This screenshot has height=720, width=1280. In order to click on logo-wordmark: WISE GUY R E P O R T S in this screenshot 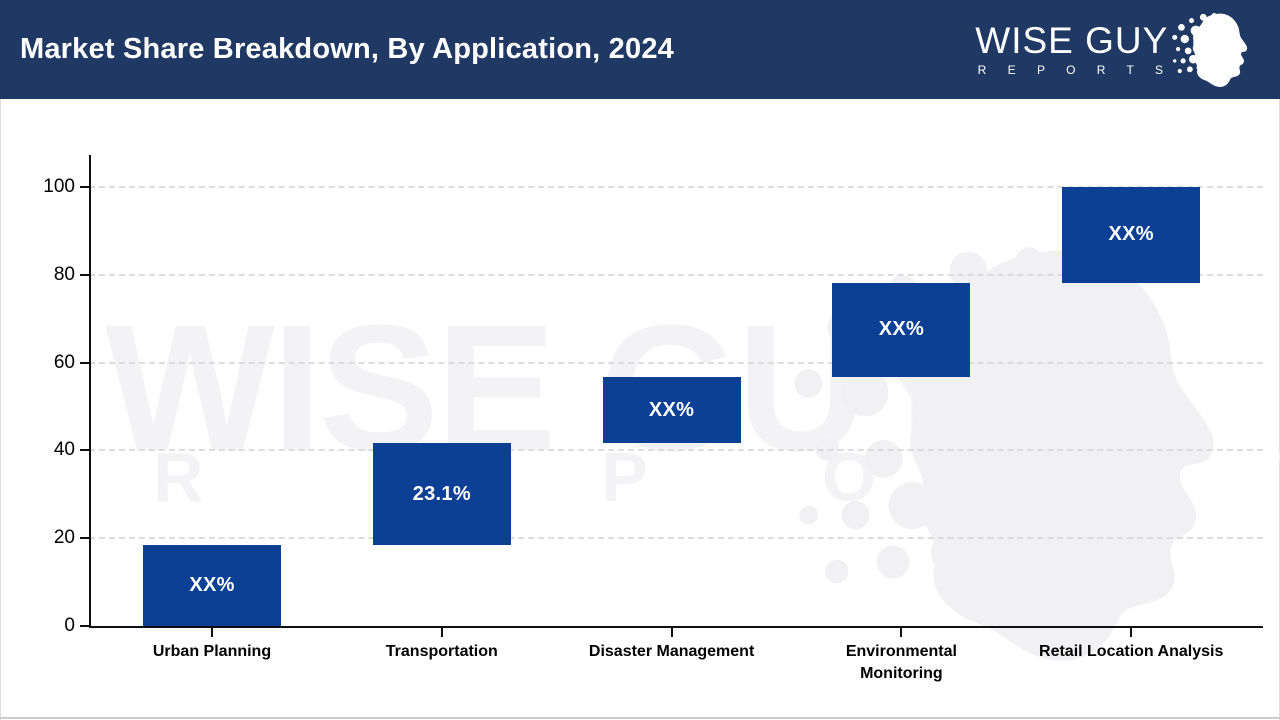, I will do `click(1072, 49)`.